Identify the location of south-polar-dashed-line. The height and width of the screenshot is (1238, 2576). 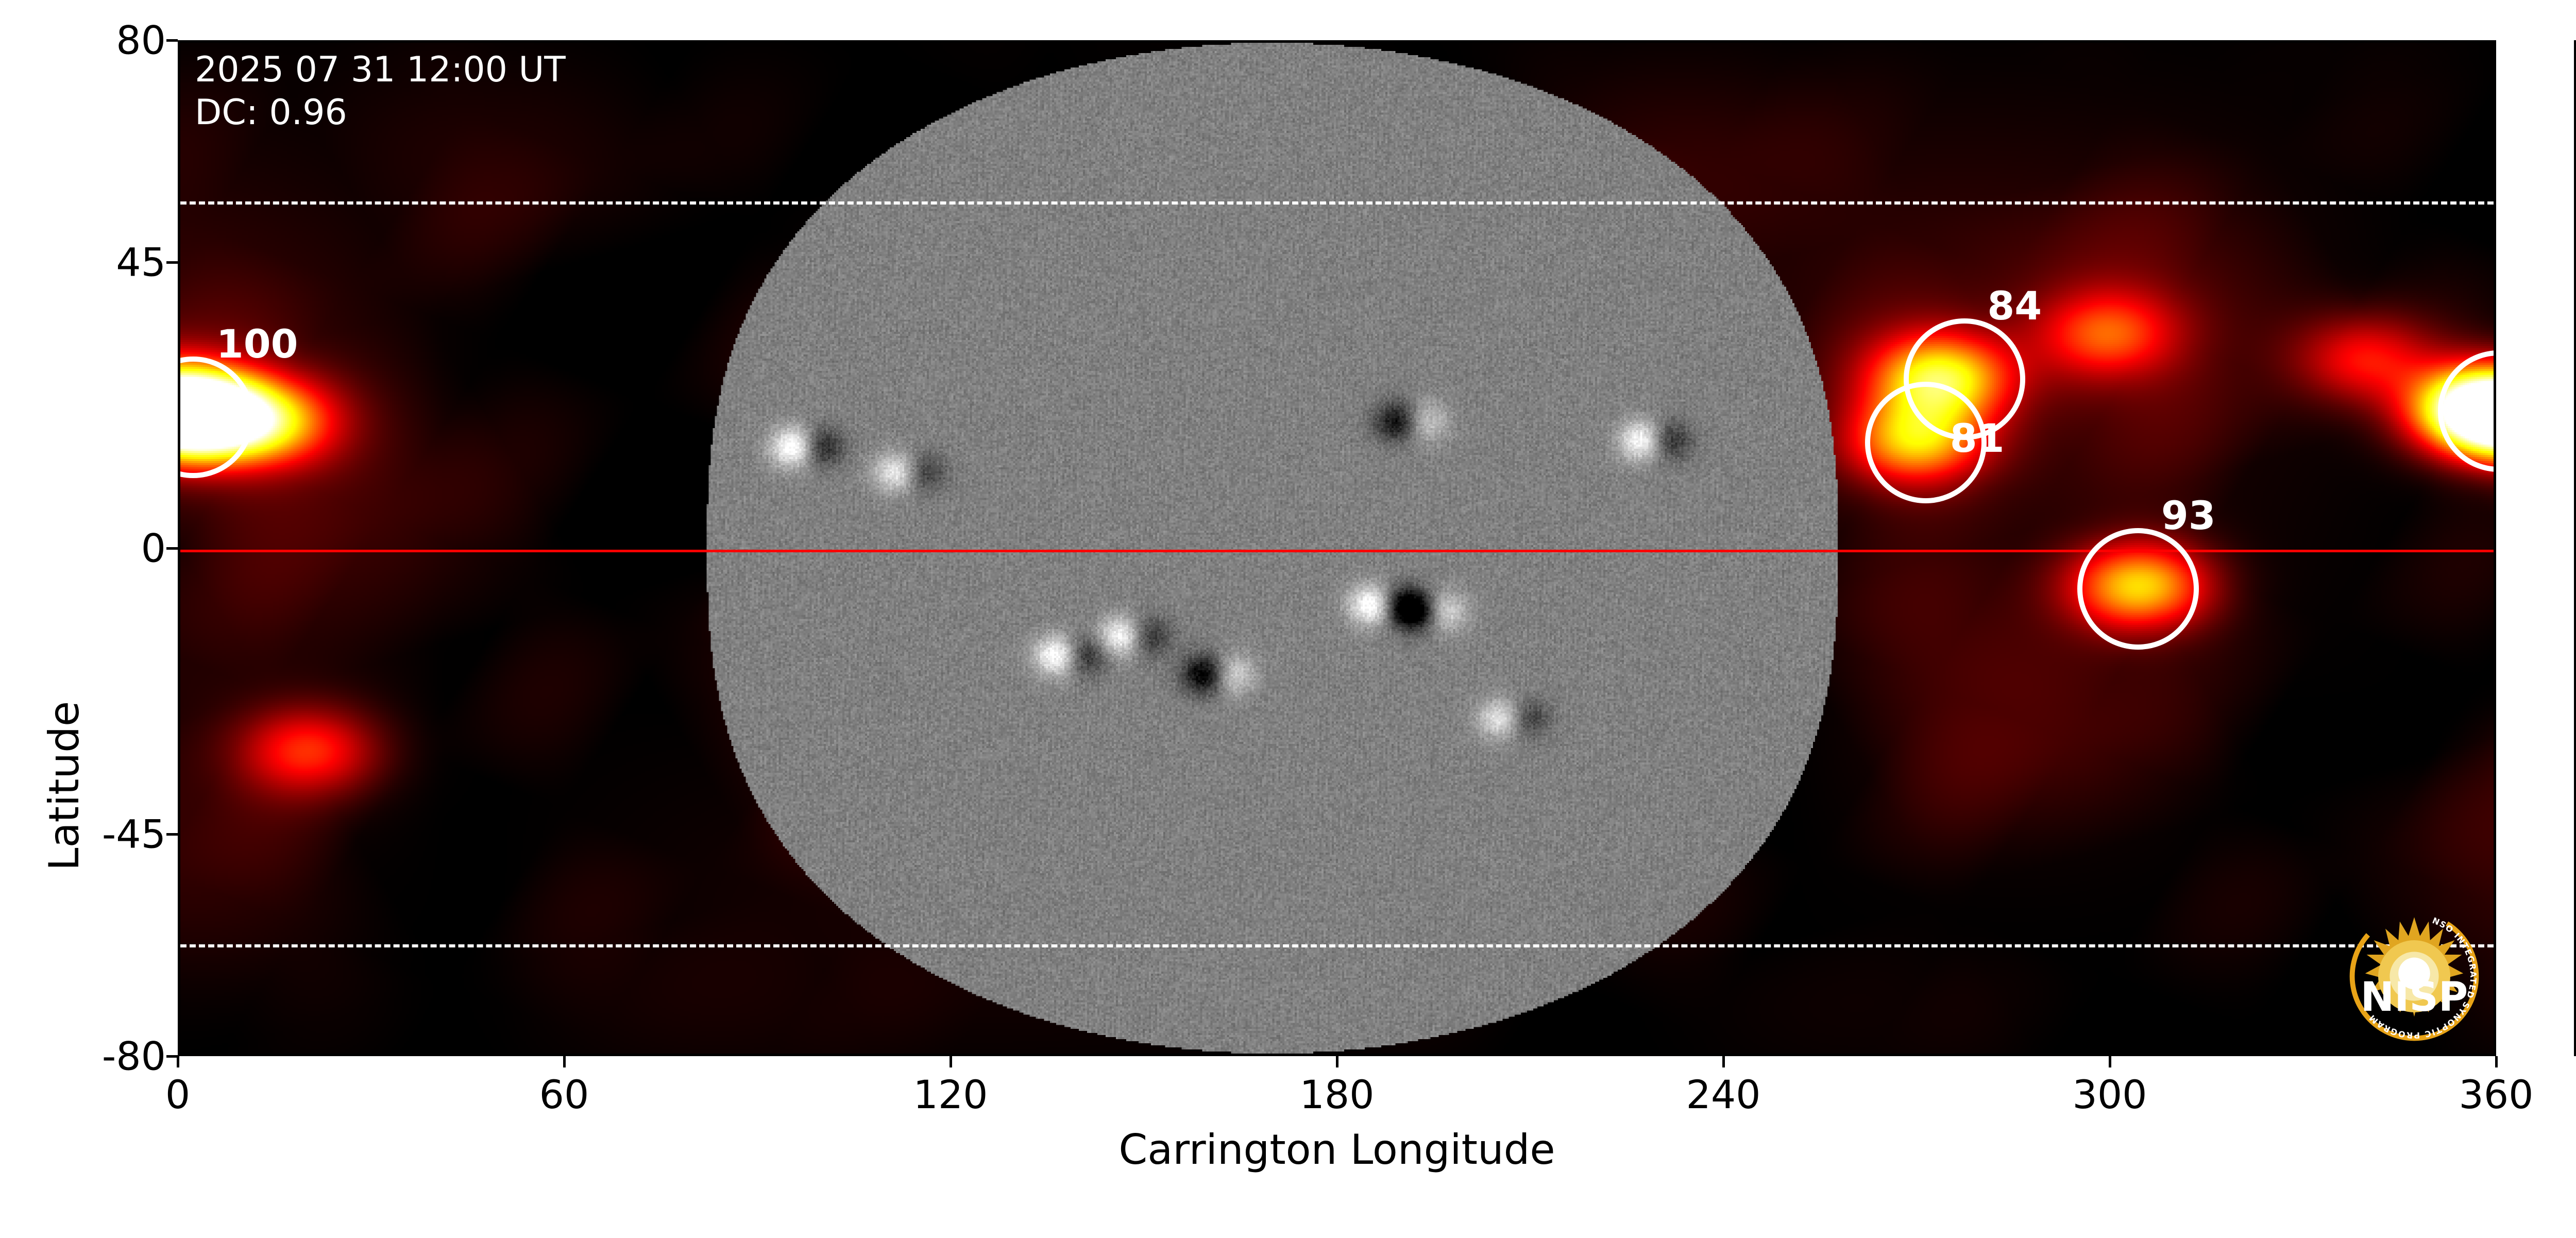
(1337, 946).